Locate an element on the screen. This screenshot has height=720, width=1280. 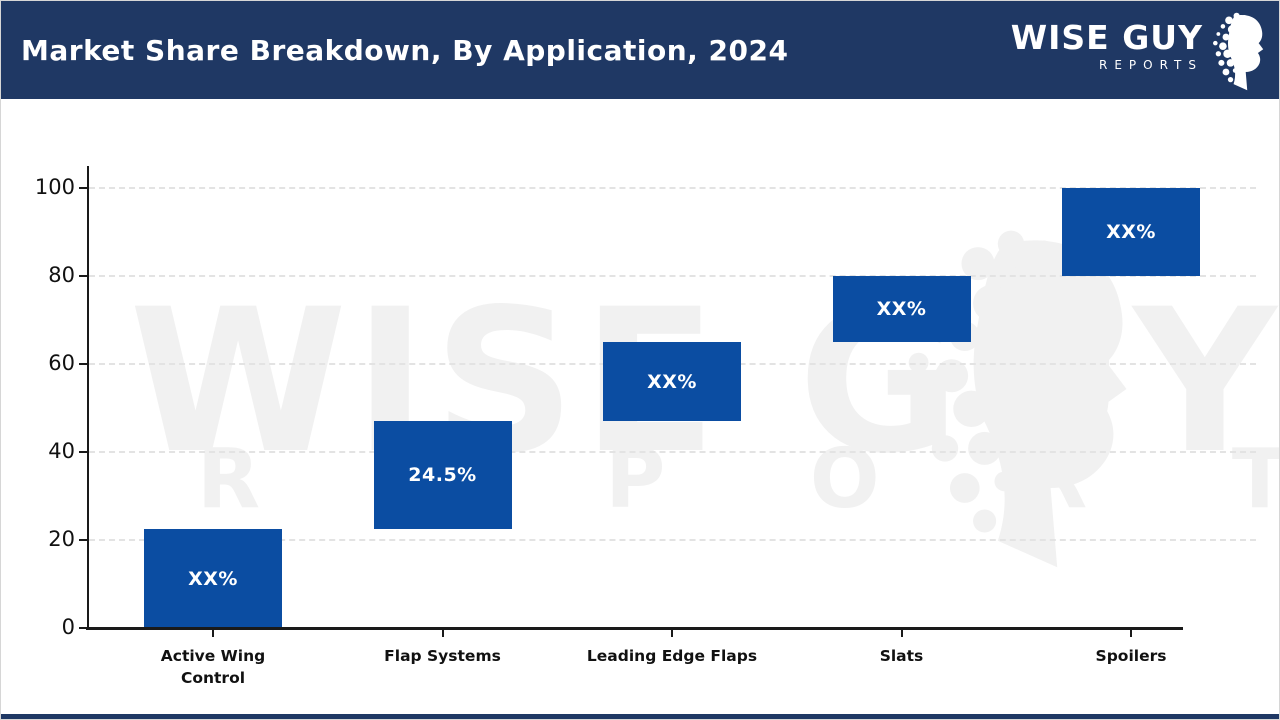
logo-text: WISE GUY REPORTS is located at coordinates (1106, 45).